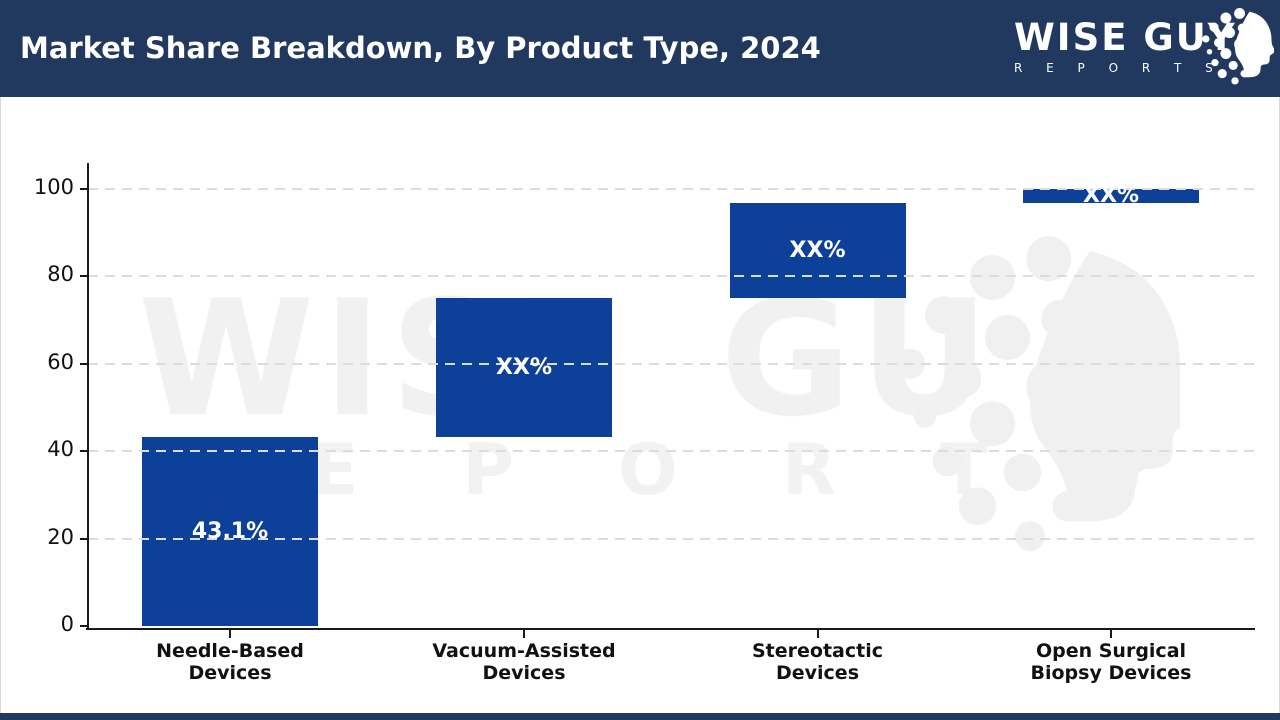 Image resolution: width=1280 pixels, height=720 pixels. What do you see at coordinates (230, 651) in the screenshot?
I see `x-category-line: Needle-Based` at bounding box center [230, 651].